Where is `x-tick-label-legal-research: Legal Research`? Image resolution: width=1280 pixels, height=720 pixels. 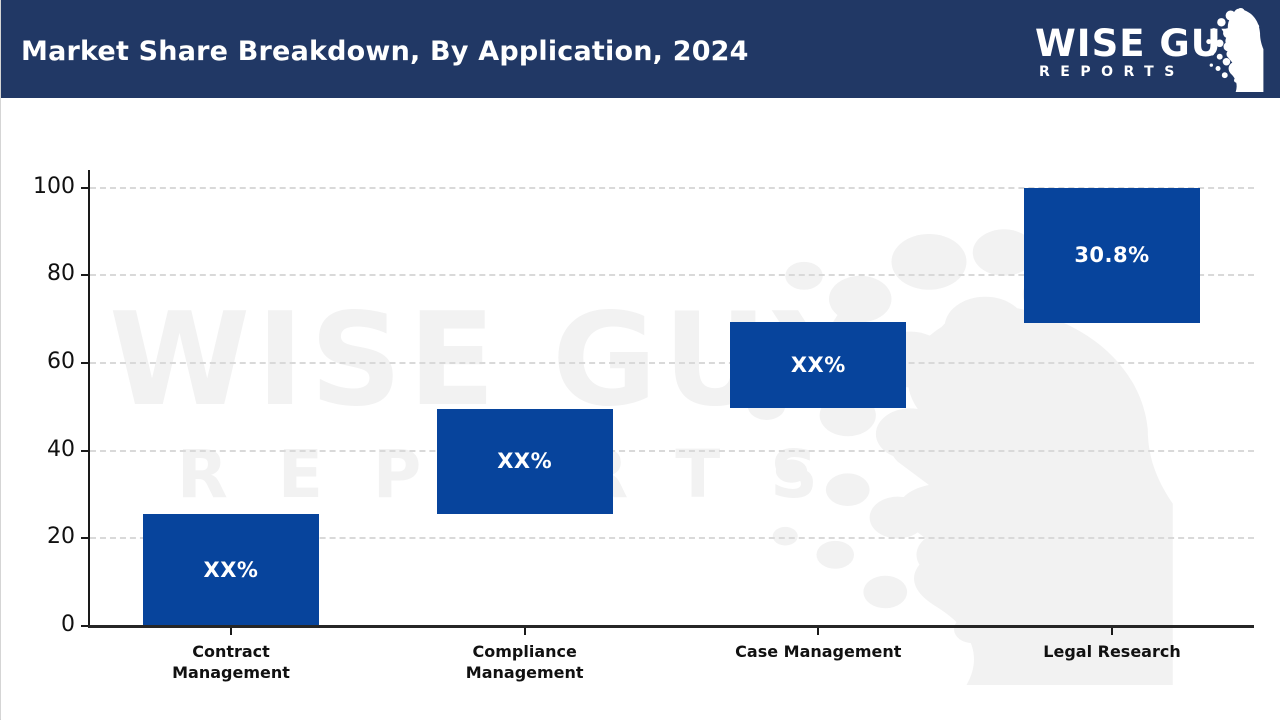 x-tick-label-legal-research: Legal Research is located at coordinates (1112, 651).